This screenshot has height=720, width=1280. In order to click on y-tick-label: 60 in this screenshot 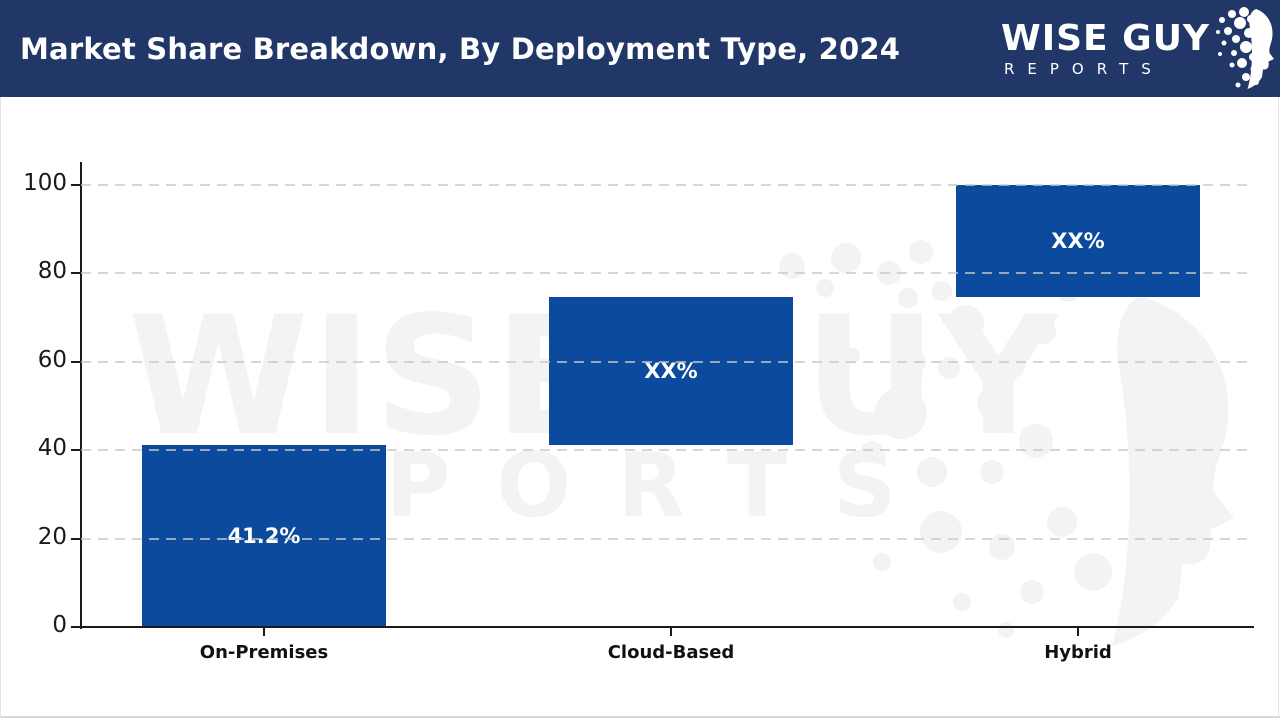, I will do `click(52, 359)`.